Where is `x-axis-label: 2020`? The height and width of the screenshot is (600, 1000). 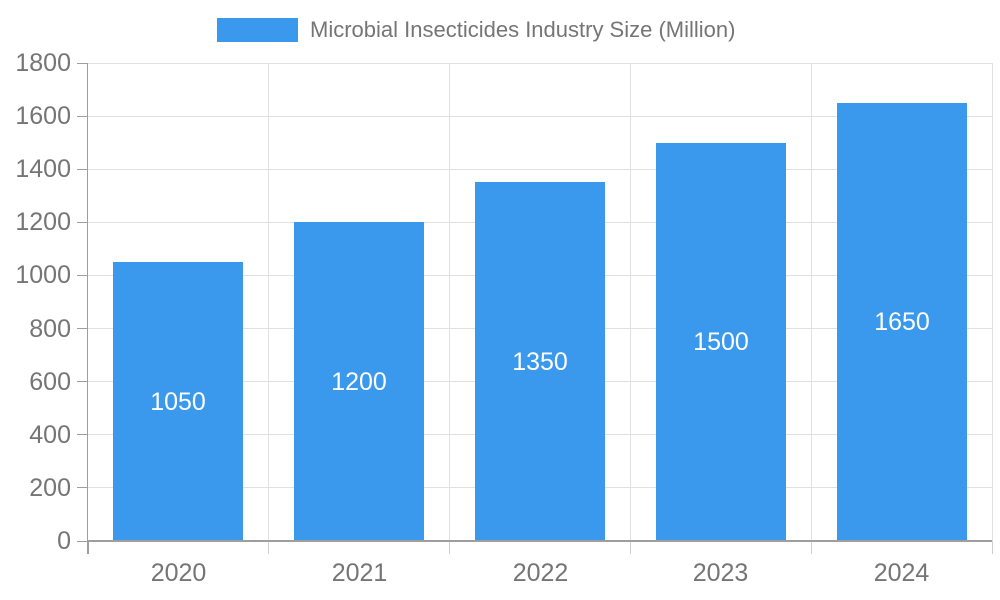
x-axis-label: 2020 is located at coordinates (178, 573).